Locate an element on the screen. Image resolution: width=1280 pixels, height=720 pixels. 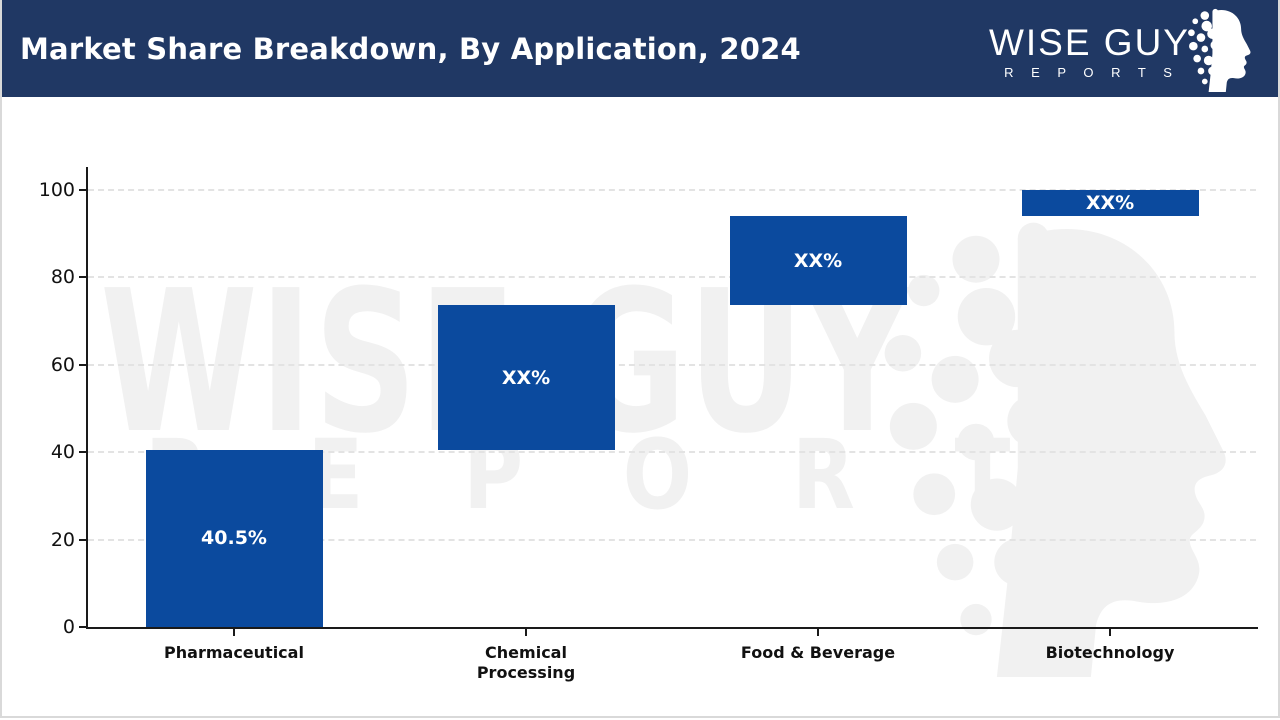
x-axis-line is located at coordinates (672, 628).